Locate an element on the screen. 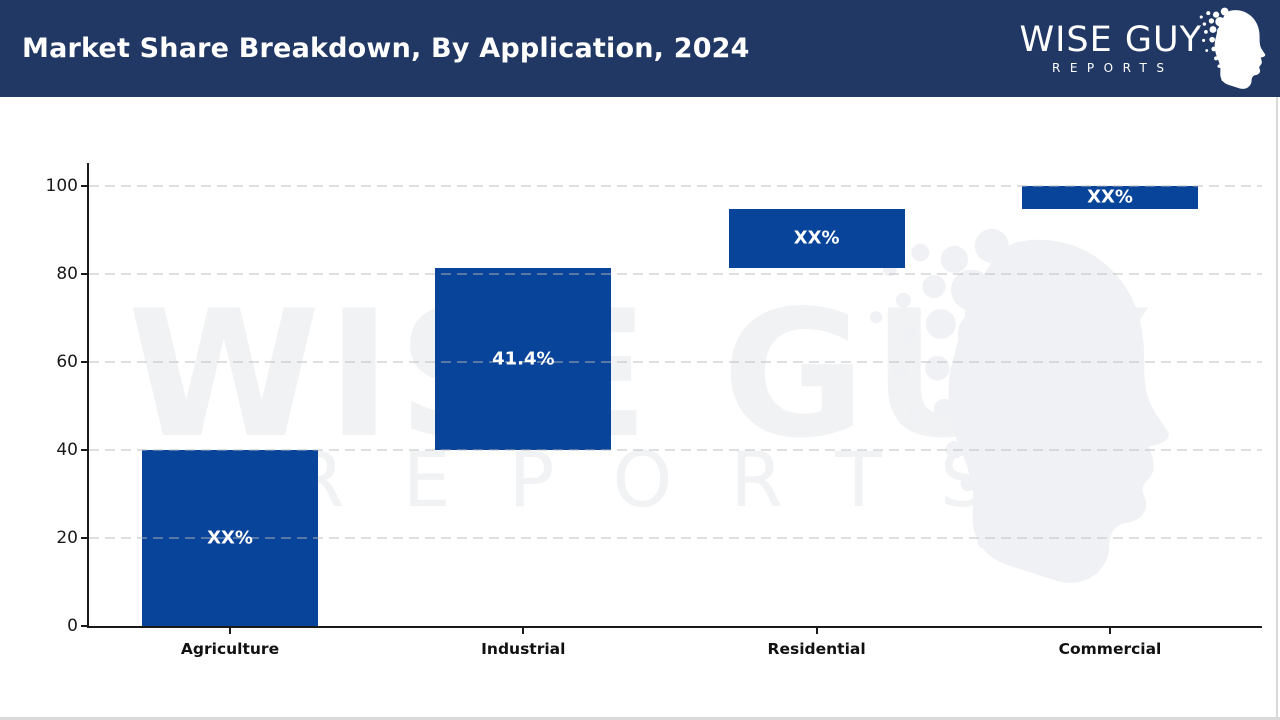  frame-right-border is located at coordinates (1277, 408).